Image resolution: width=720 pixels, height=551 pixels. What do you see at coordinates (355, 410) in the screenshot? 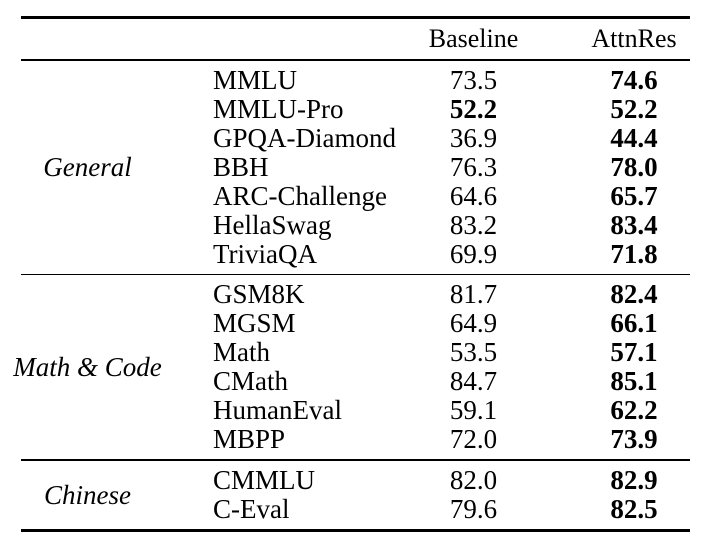
I see `table-row: HumanEval 59.1 62.2` at bounding box center [355, 410].